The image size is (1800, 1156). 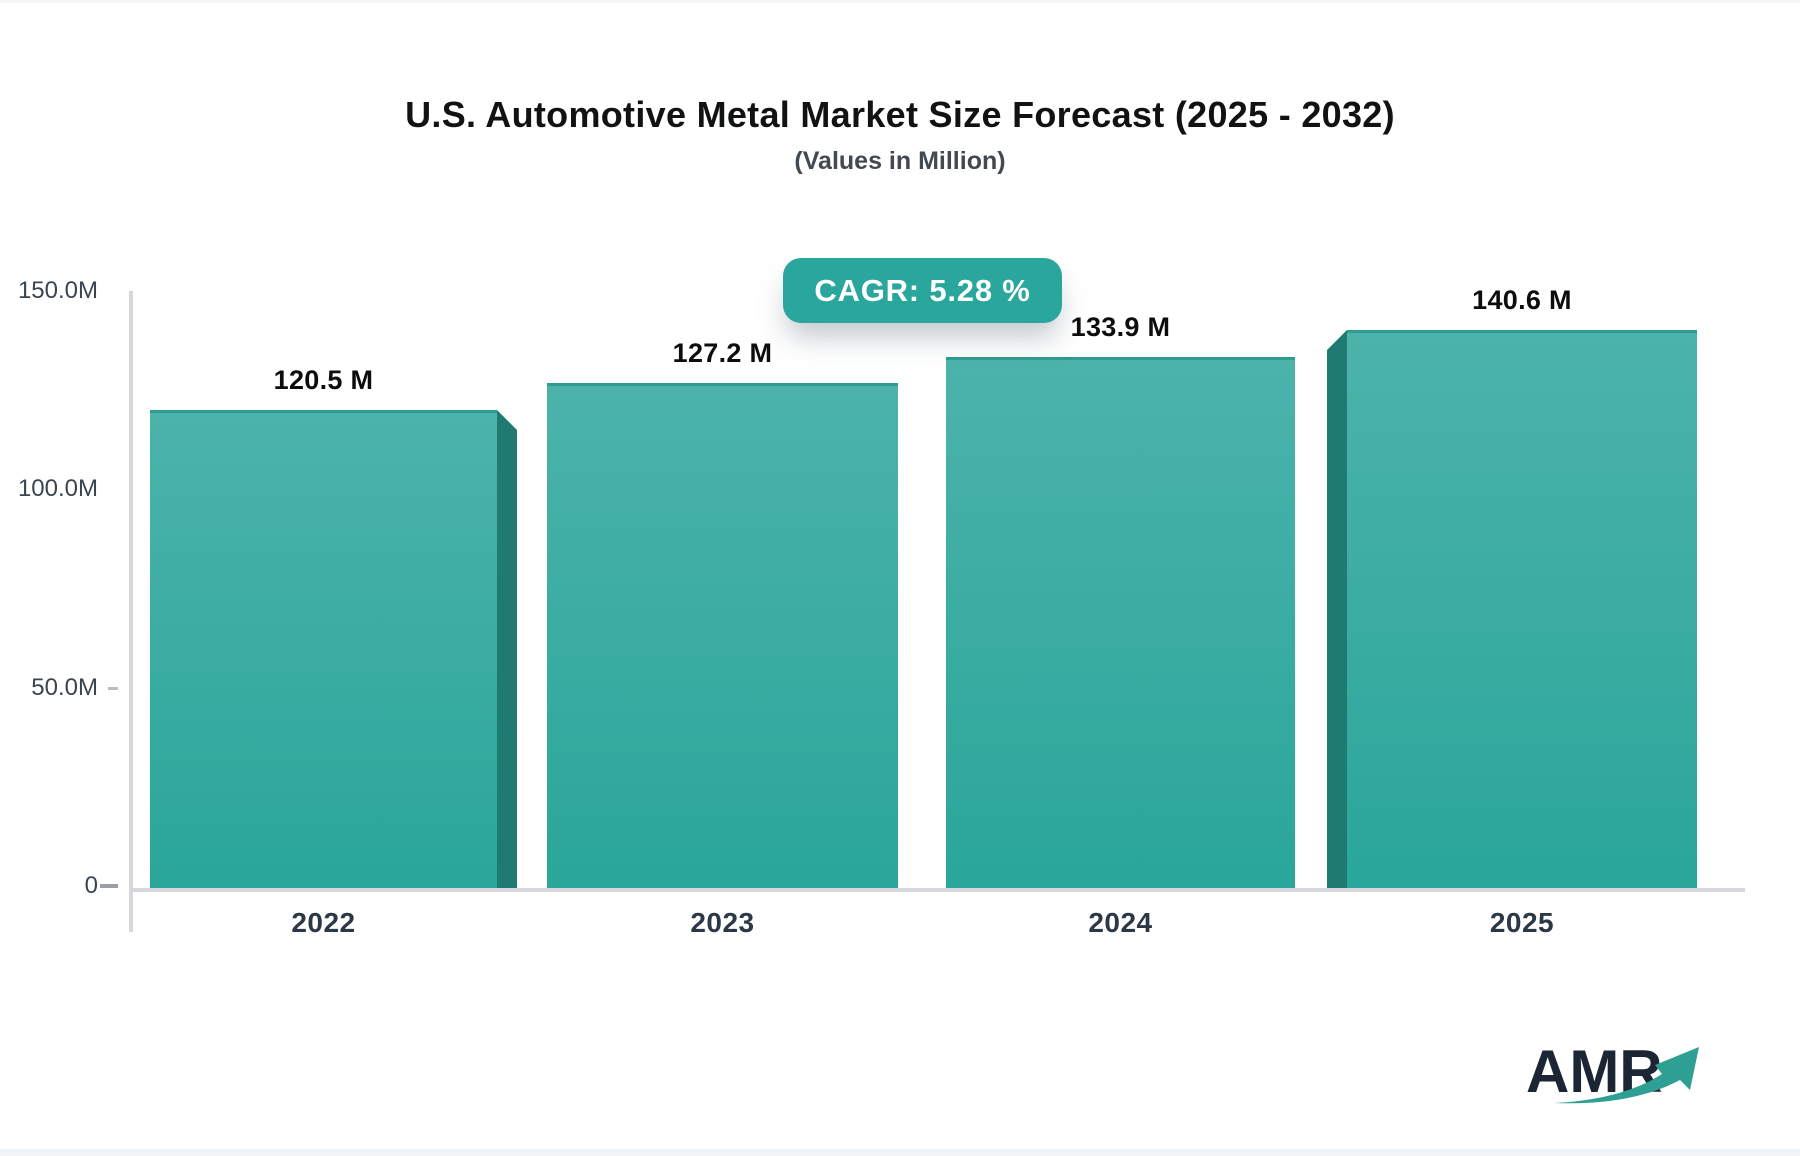 I want to click on y-axis-label-150: 150.0M, so click(x=57, y=290).